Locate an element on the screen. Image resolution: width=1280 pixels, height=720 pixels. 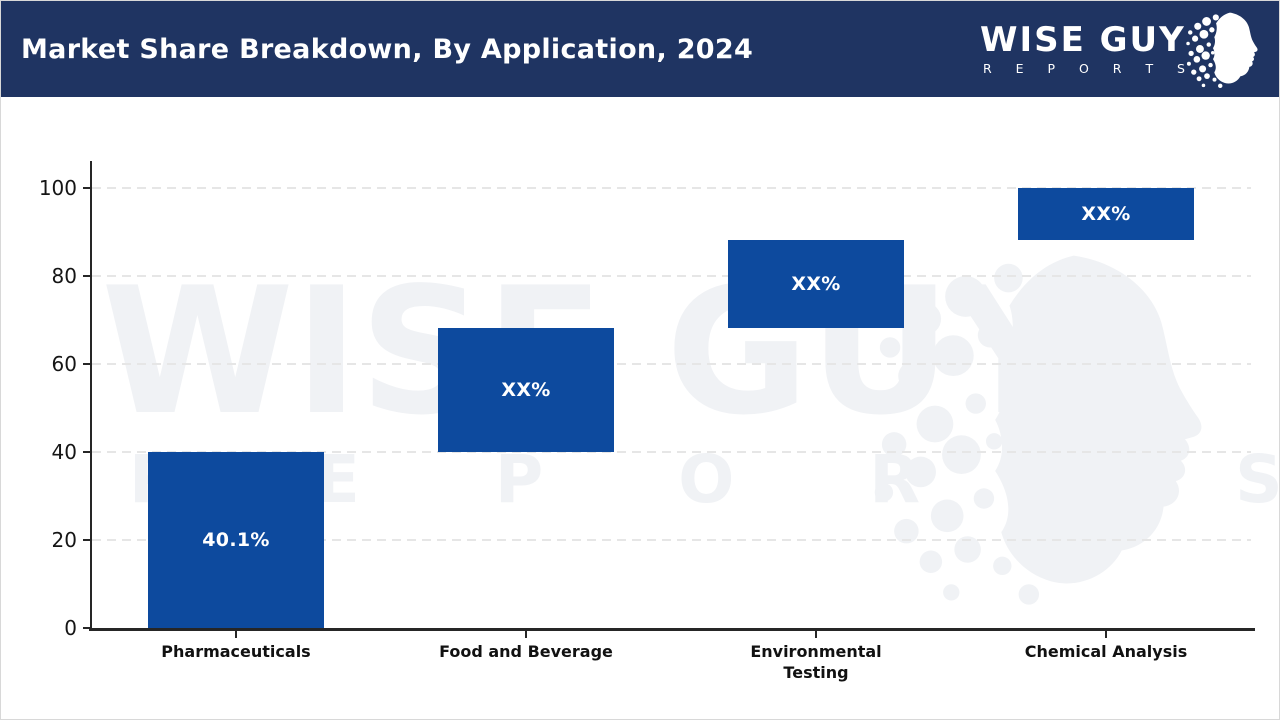
dotted-head-profile-icon is located at coordinates (1222, 50).